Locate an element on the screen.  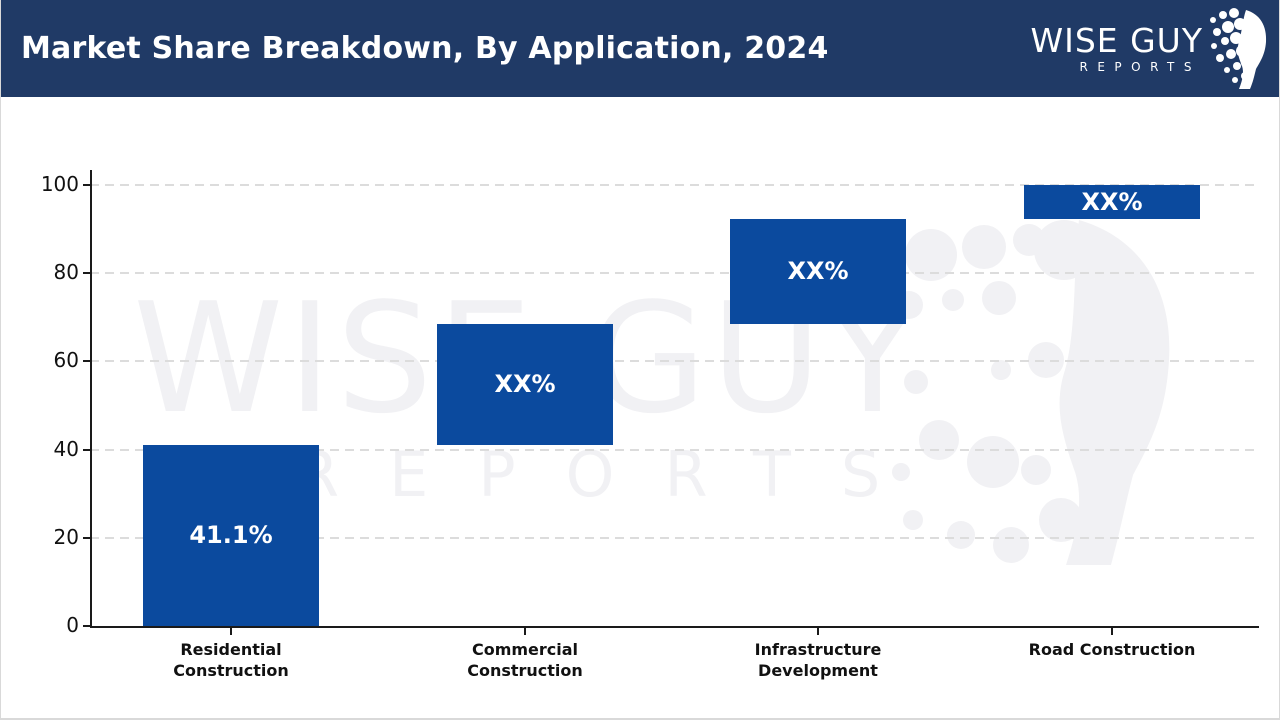
logo-face-icon is located at coordinates (1238, 48).